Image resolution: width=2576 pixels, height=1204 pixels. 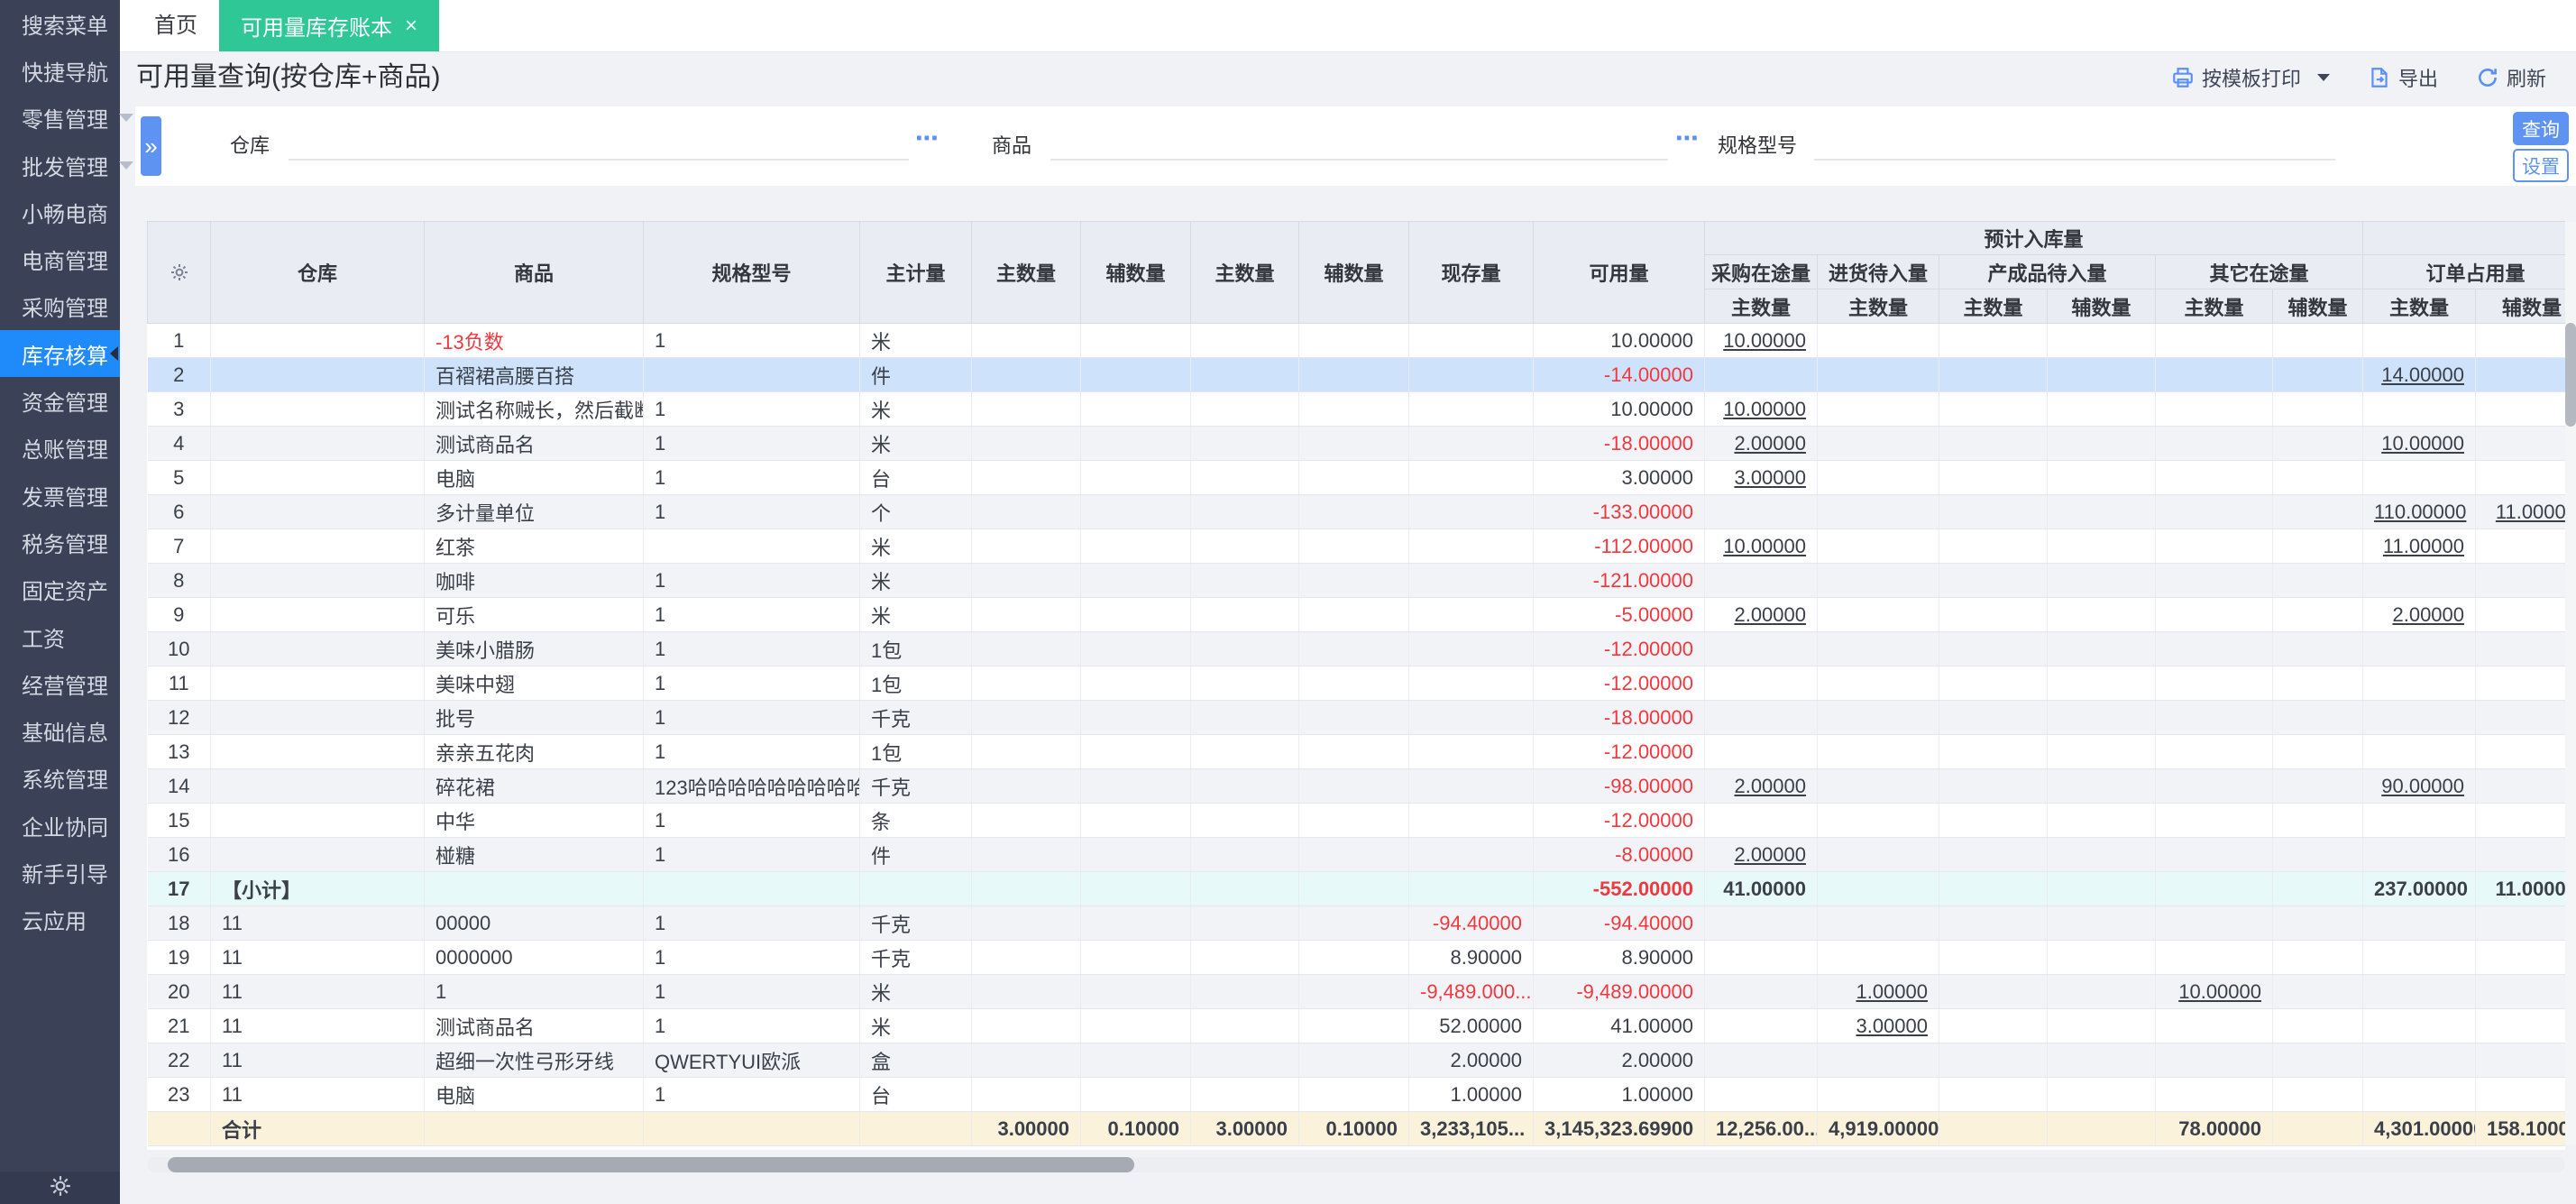 I want to click on sidebar-item-19: 新手引导, so click(x=60, y=872).